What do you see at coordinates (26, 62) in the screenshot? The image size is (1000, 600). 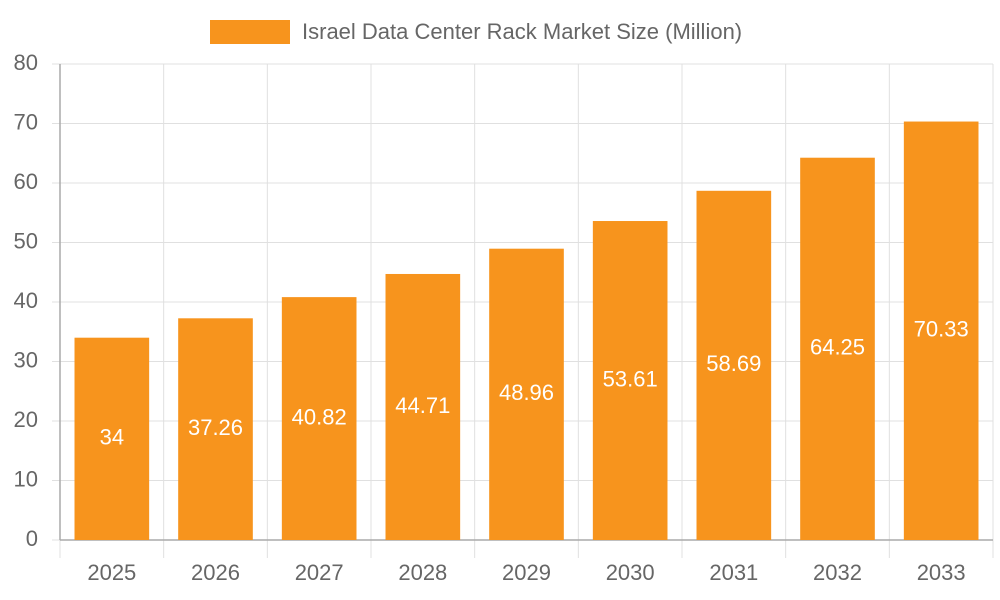 I see `y-tick-label: 80` at bounding box center [26, 62].